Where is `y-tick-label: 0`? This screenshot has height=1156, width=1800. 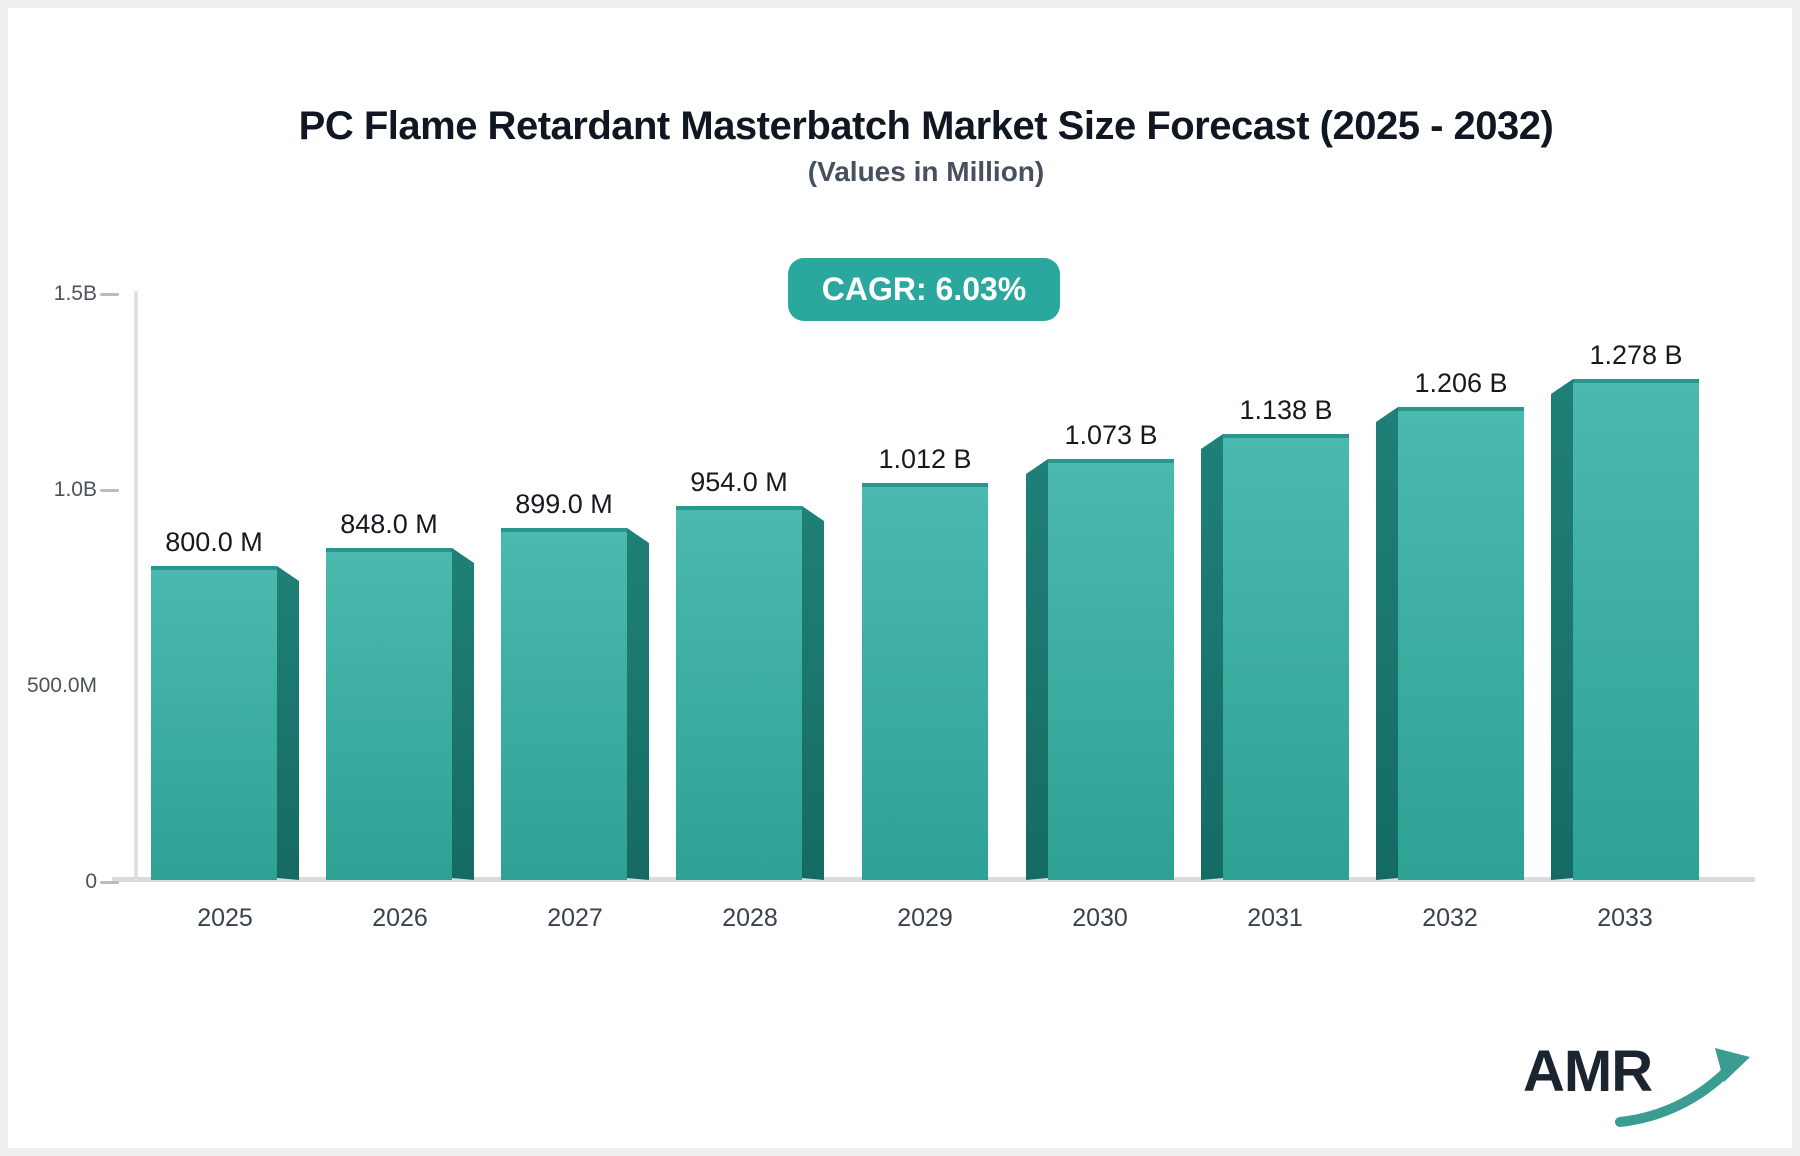 y-tick-label: 0 is located at coordinates (91, 881).